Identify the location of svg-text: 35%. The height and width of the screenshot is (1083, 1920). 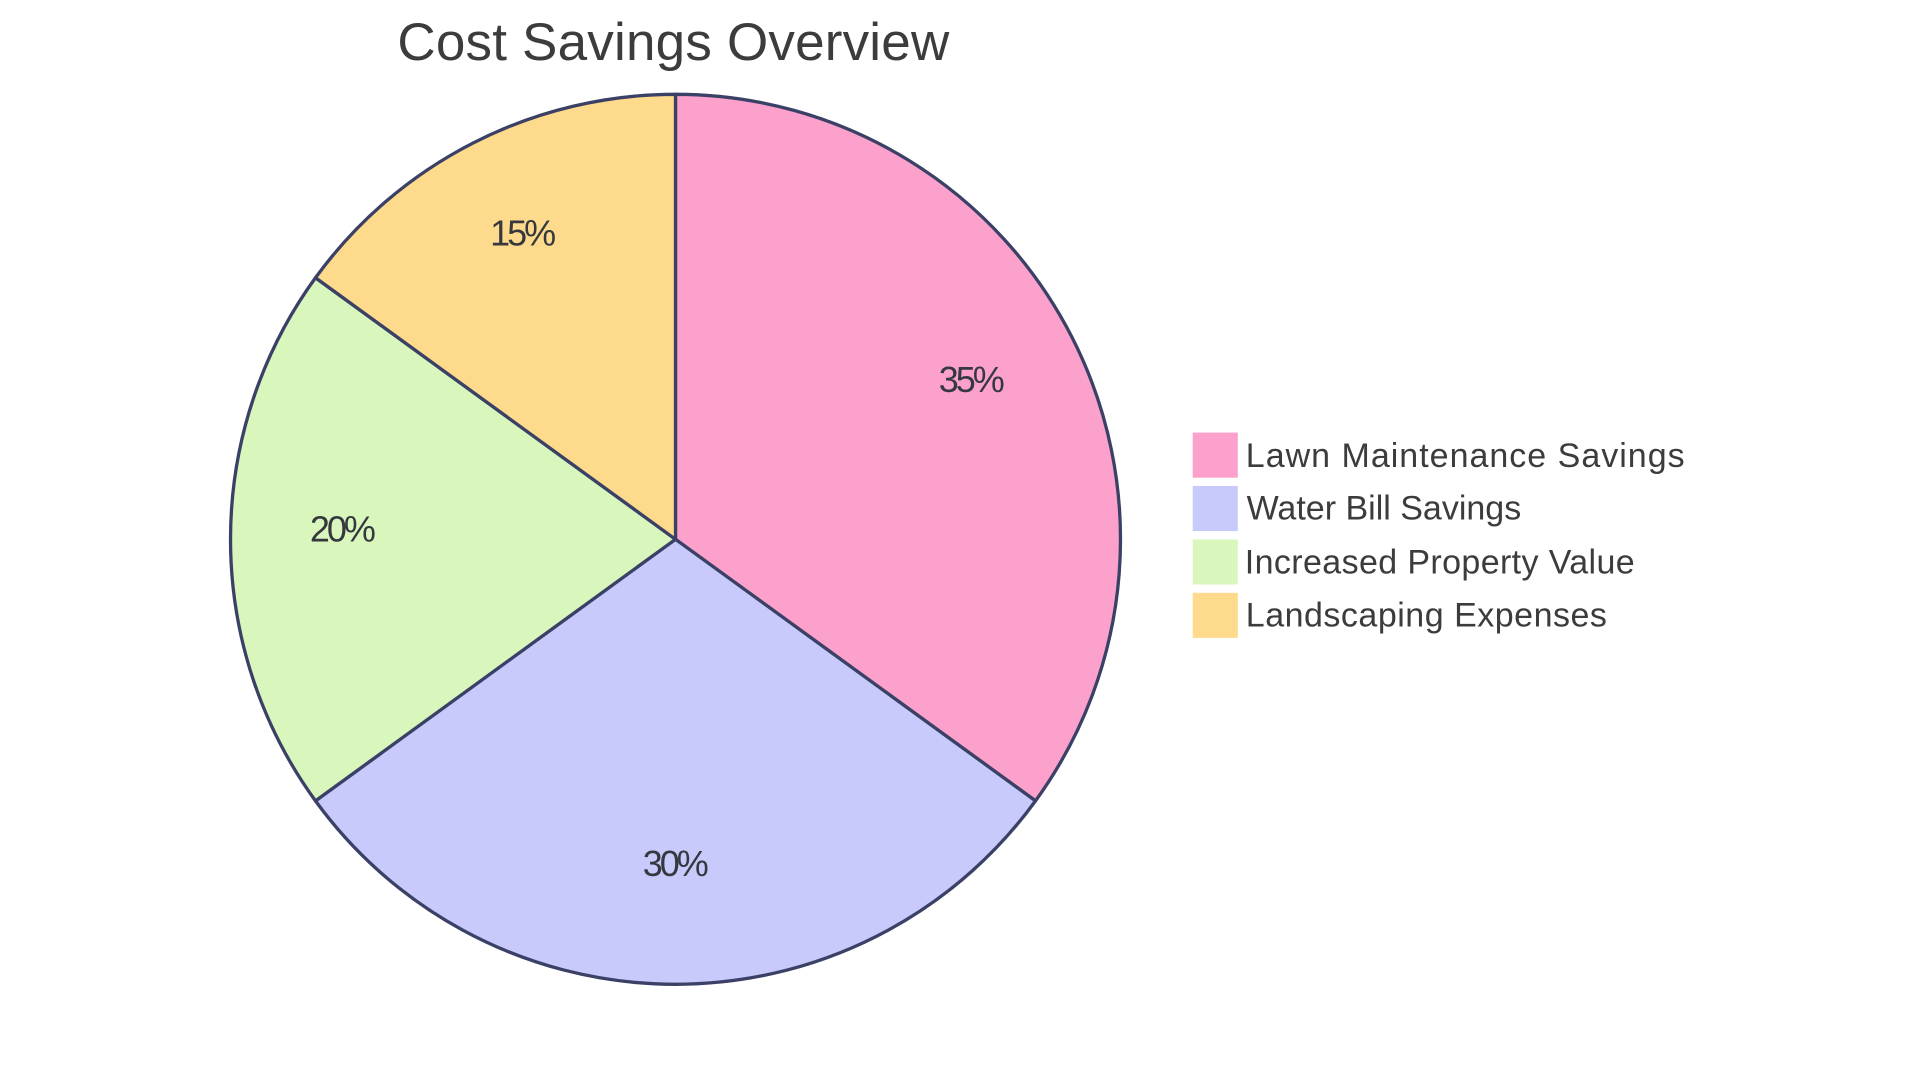
(971, 379).